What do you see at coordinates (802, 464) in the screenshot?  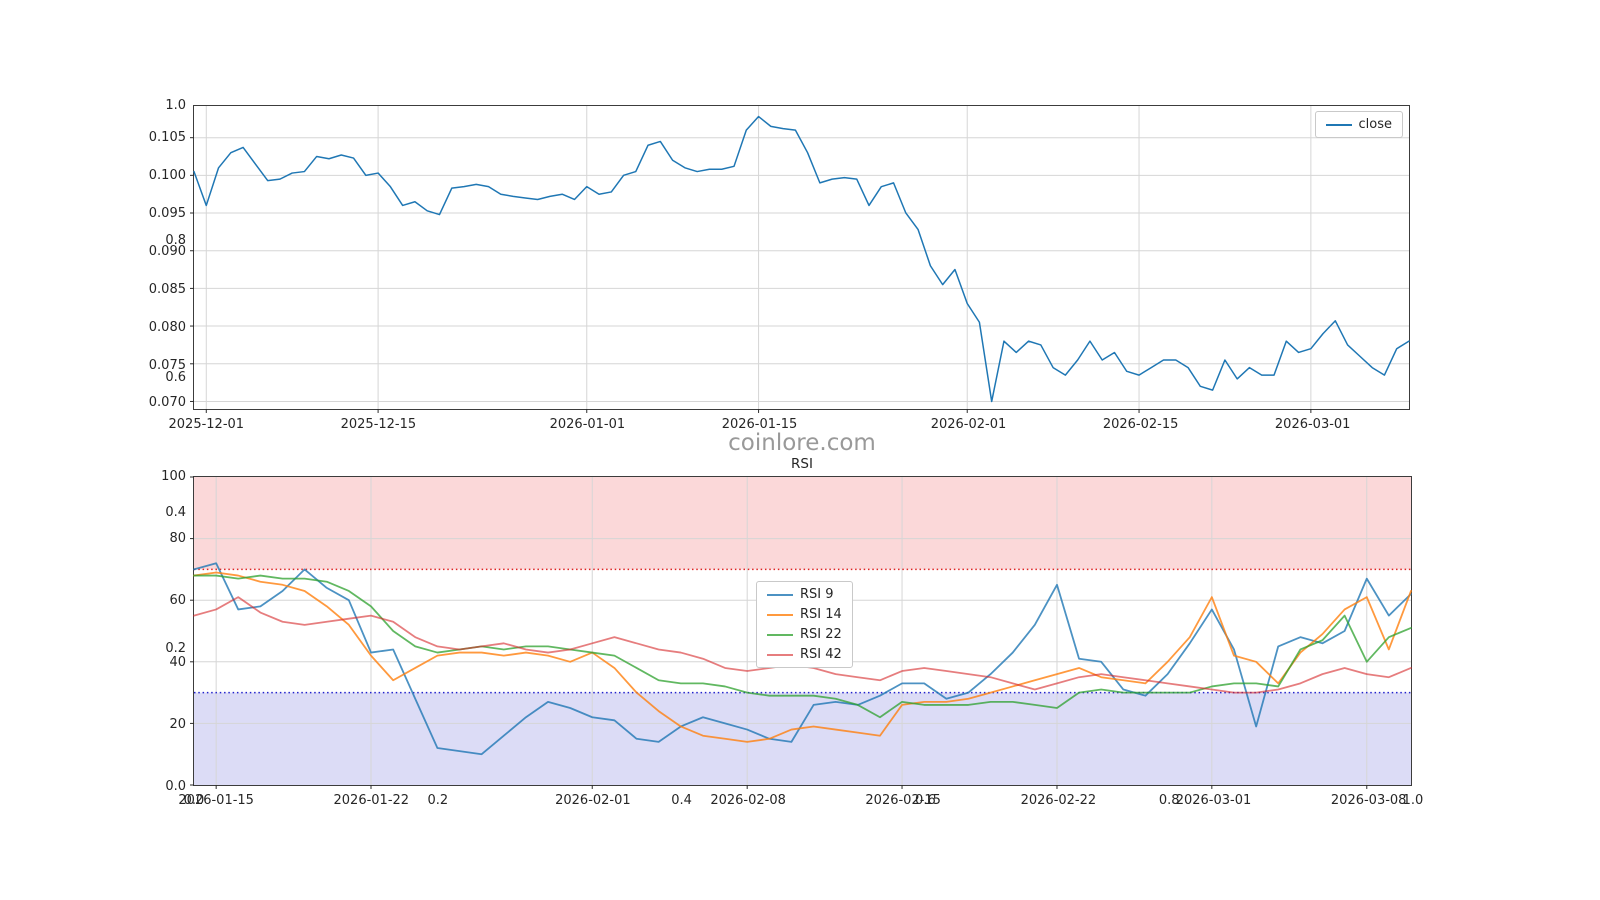 I see `rsi-chart-title: RSI` at bounding box center [802, 464].